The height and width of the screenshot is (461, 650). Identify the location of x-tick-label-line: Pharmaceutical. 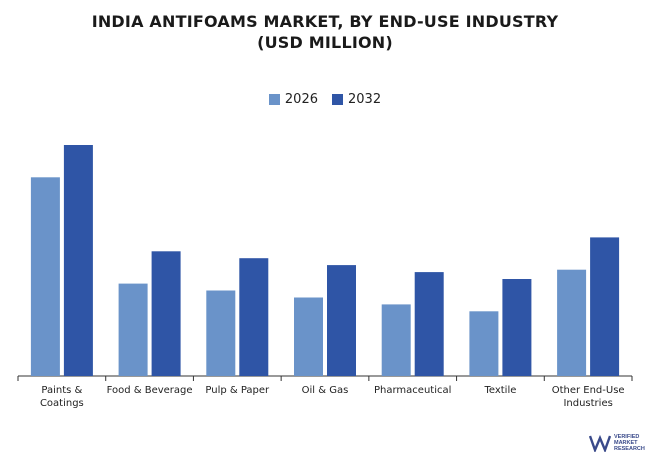
(412, 390).